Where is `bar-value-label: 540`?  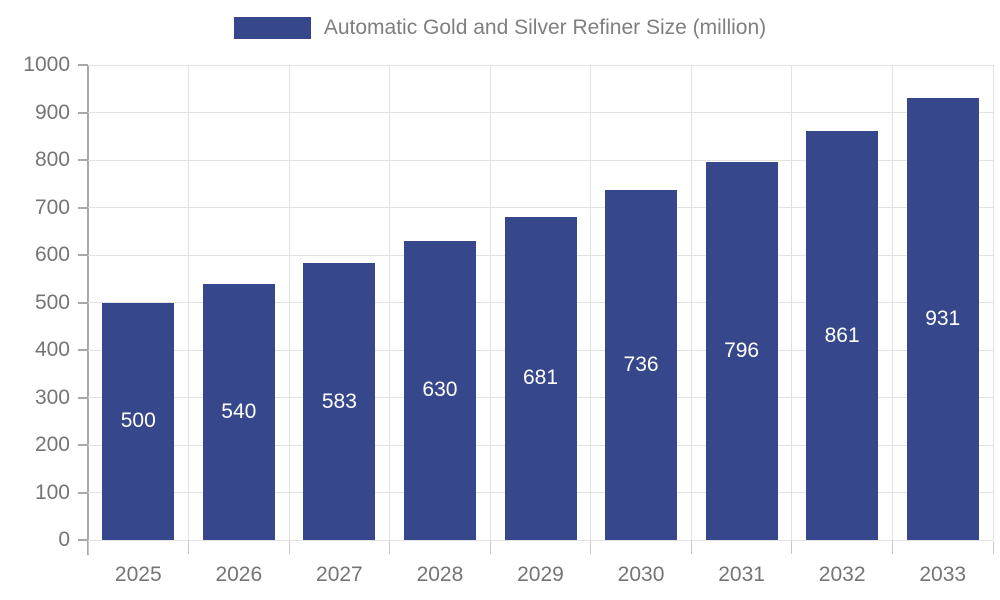
bar-value-label: 540 is located at coordinates (239, 411).